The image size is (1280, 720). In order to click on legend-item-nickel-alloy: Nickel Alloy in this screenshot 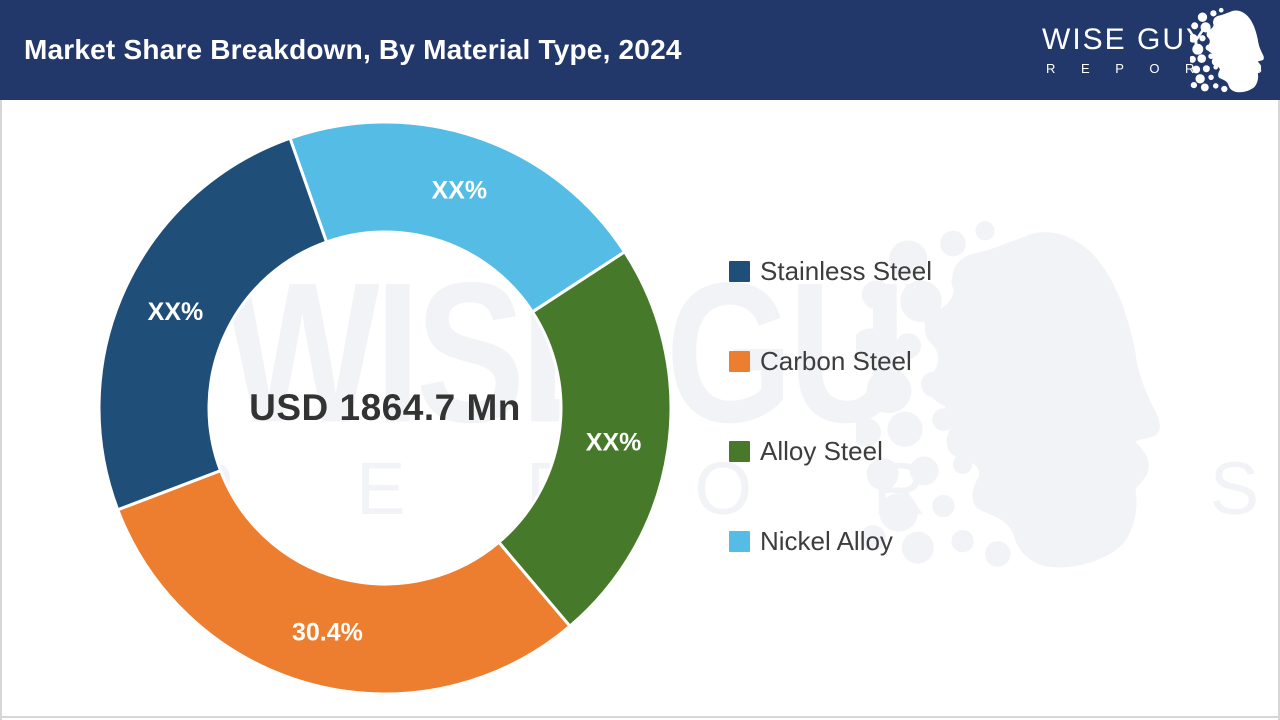, I will do `click(830, 541)`.